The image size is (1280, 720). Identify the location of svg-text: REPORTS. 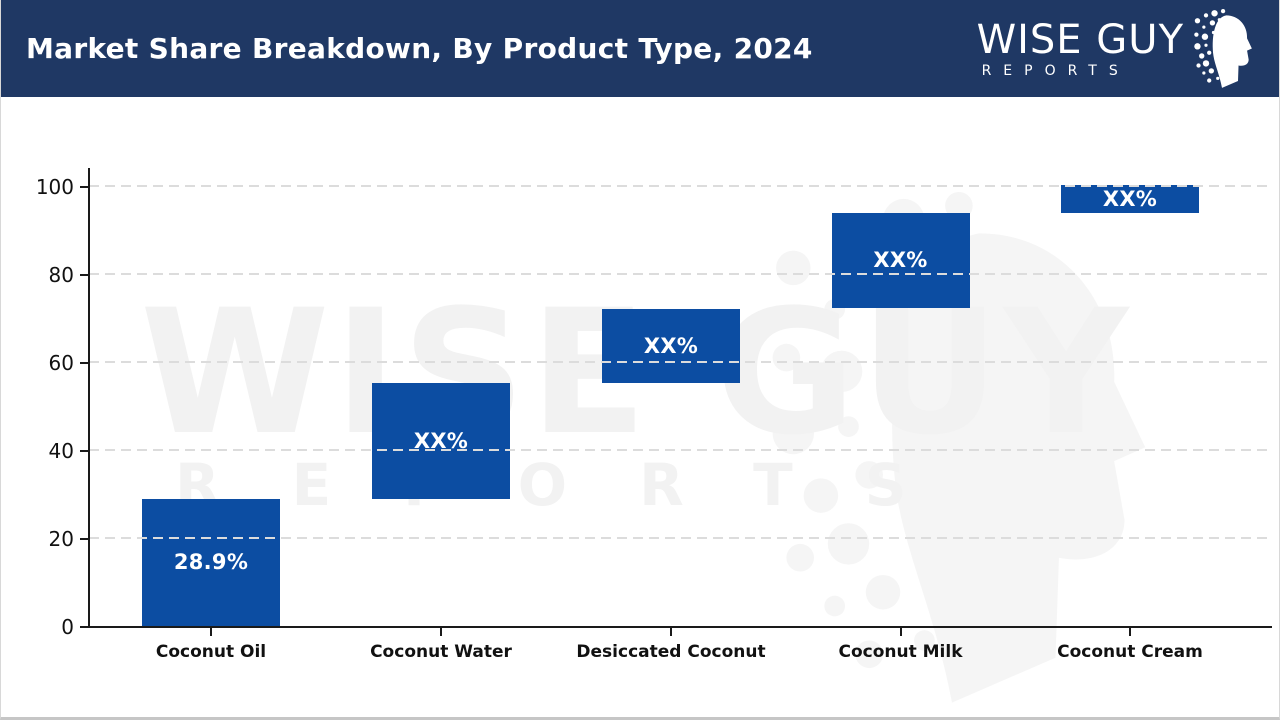
(577, 485).